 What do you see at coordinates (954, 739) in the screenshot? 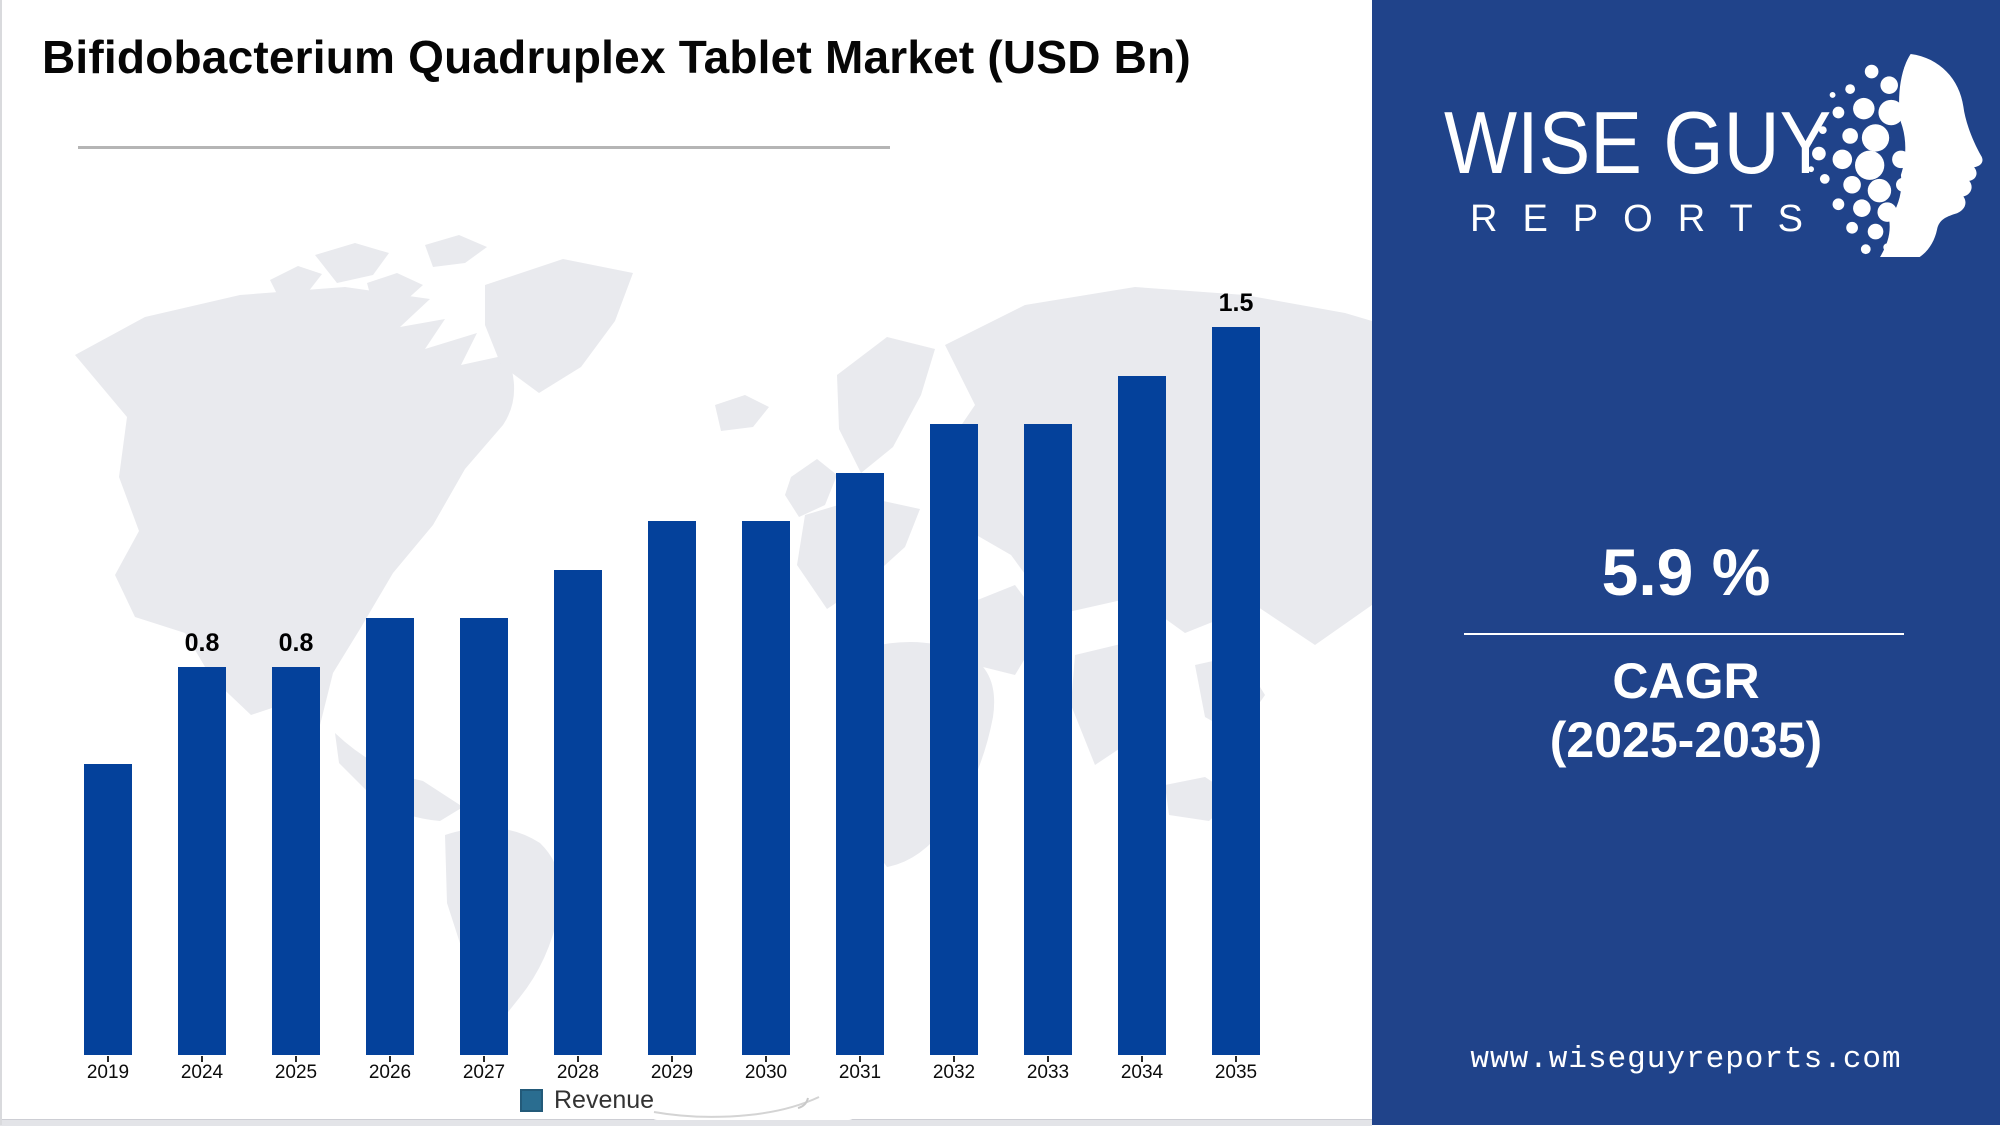
I see `bar-2032` at bounding box center [954, 739].